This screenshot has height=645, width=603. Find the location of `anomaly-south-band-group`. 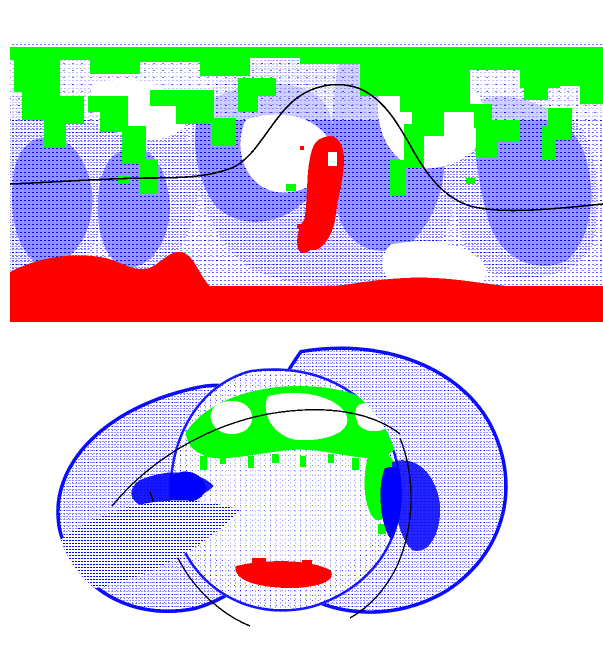

anomaly-south-band-group is located at coordinates (306, 286).